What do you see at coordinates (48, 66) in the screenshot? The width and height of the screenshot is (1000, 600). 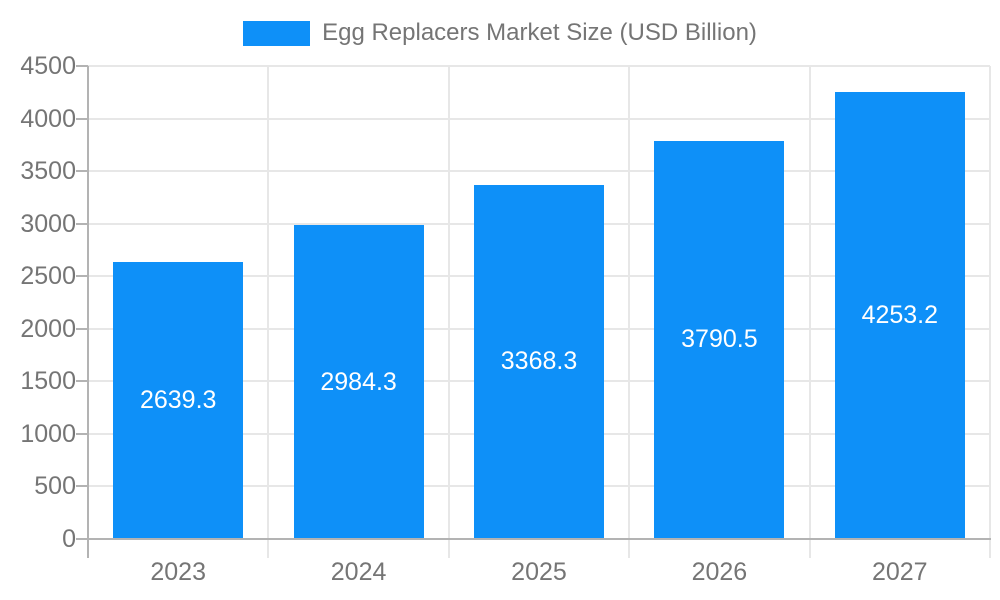 I see `y-axis-tick-label: 4500` at bounding box center [48, 66].